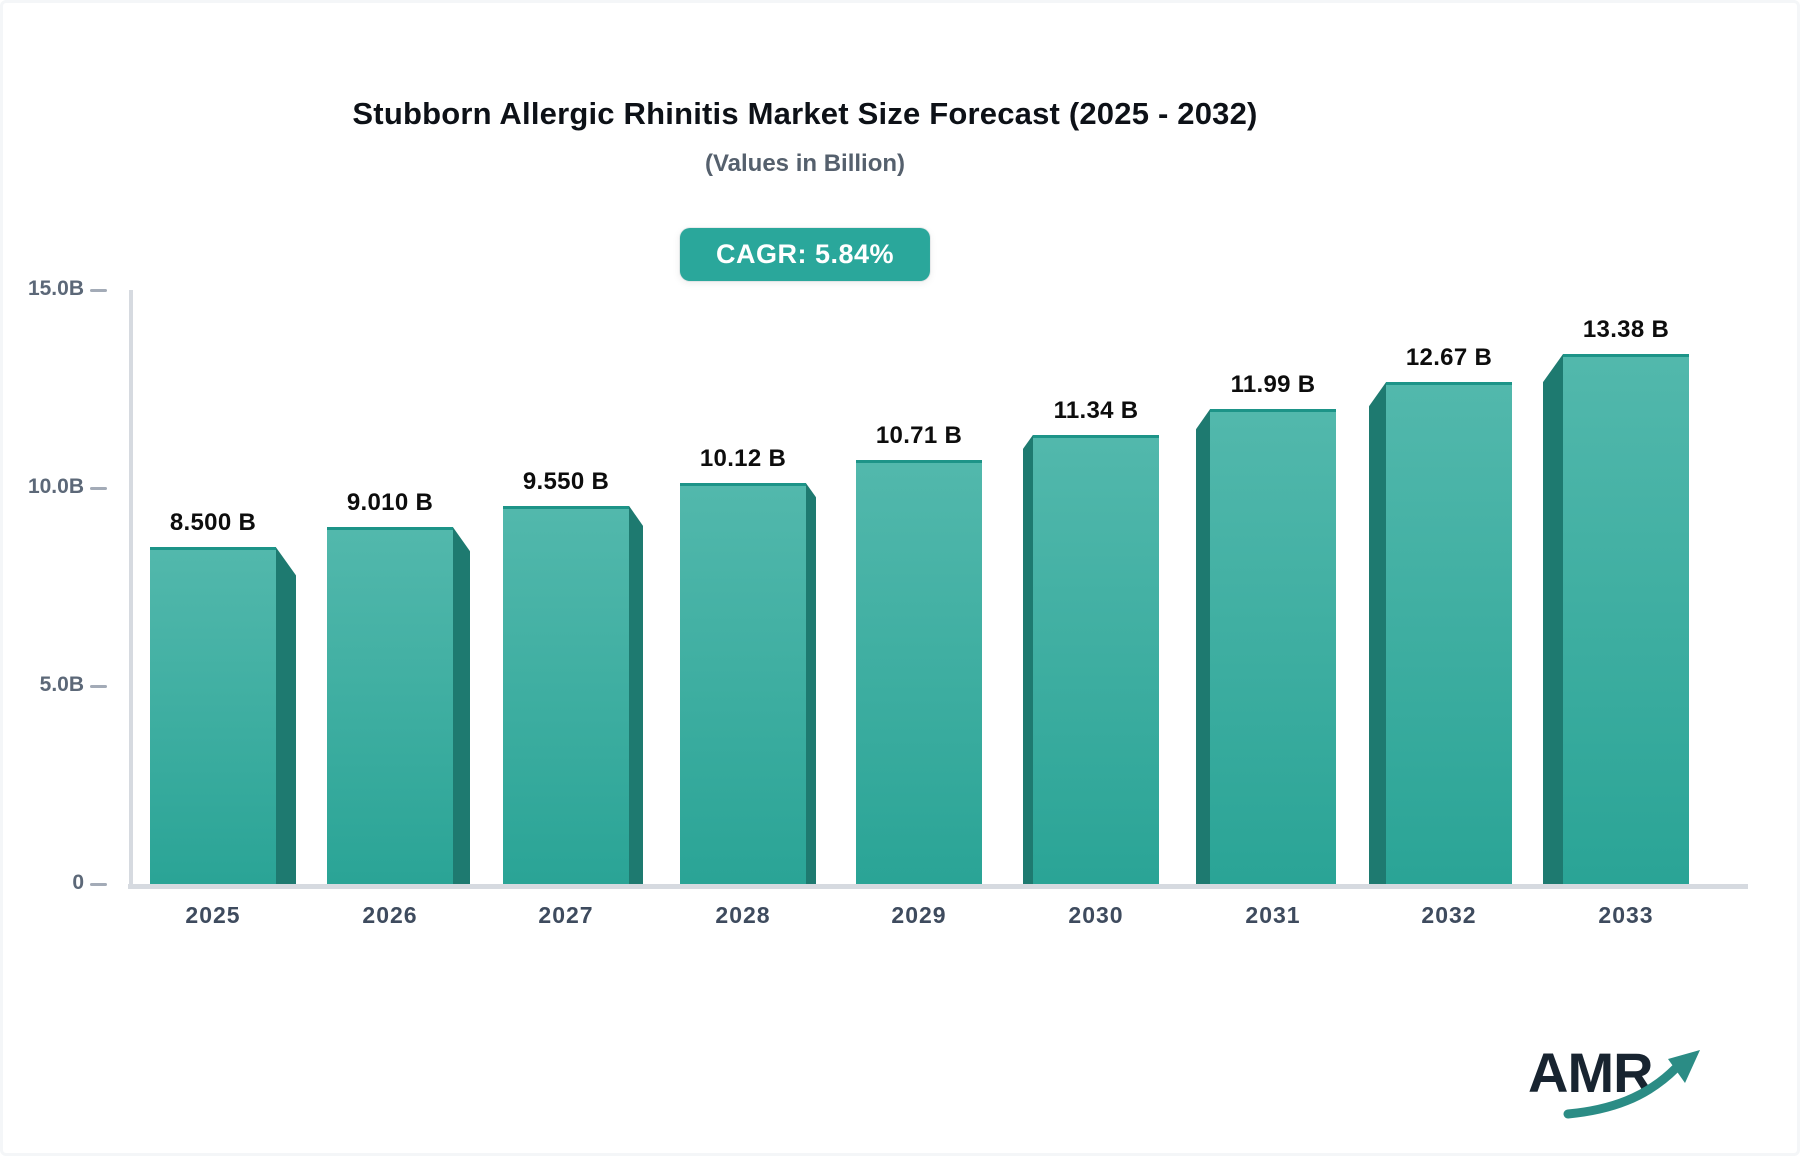 Image resolution: width=1800 pixels, height=1156 pixels. Describe the element at coordinates (1096, 915) in the screenshot. I see `x-tick-label: 2030` at that location.